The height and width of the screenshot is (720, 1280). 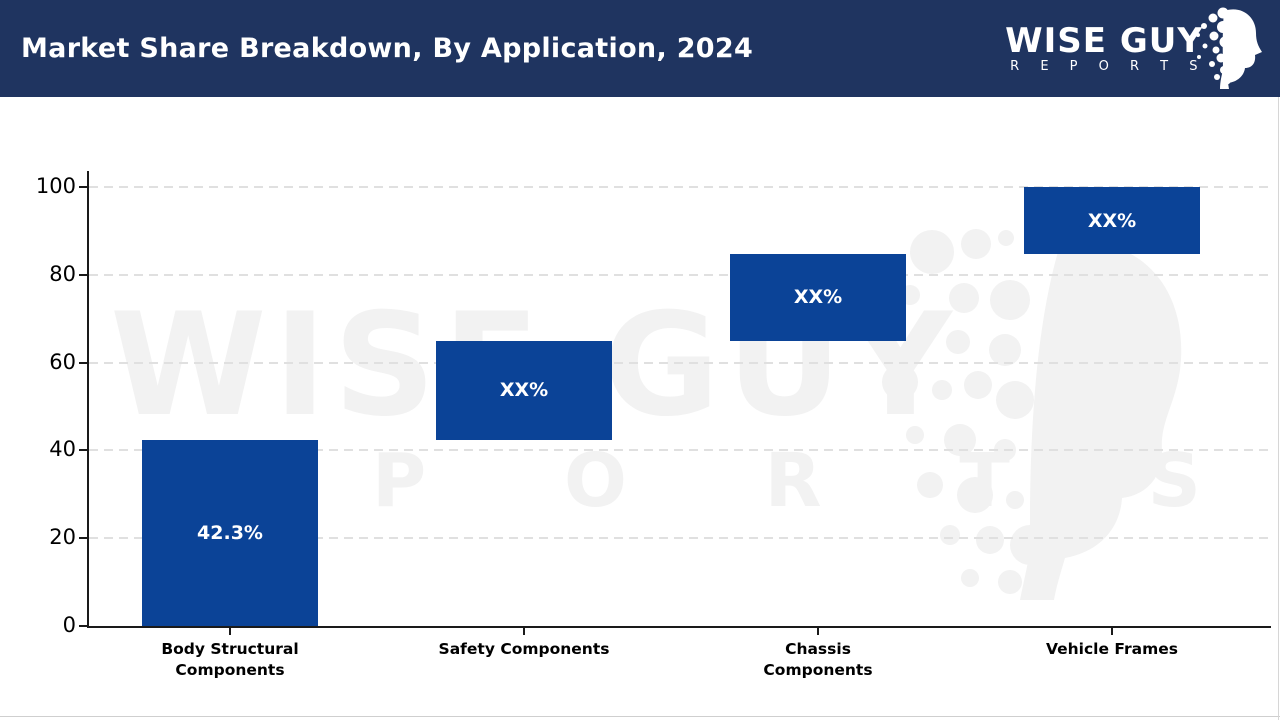 I want to click on x-axis-line, so click(x=679, y=627).